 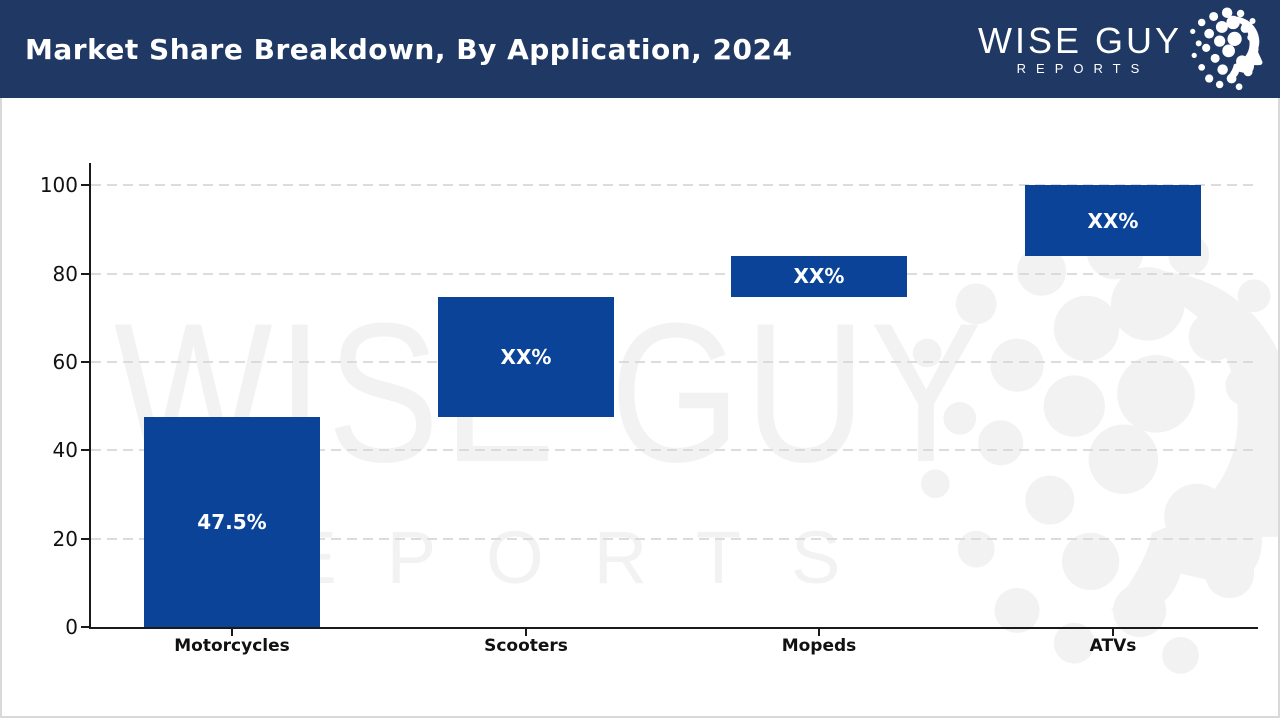 What do you see at coordinates (71, 627) in the screenshot?
I see `y-tick-label-0: 0` at bounding box center [71, 627].